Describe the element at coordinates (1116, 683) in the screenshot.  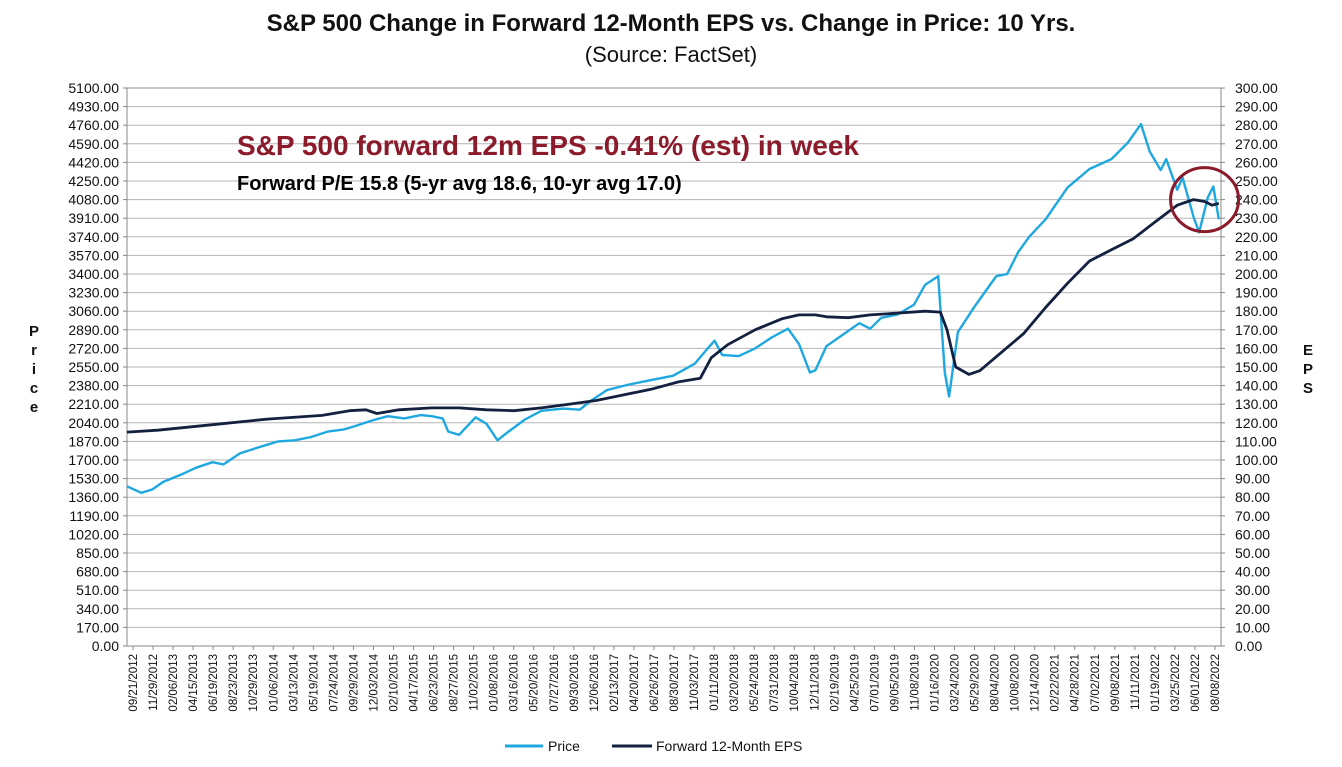
I see `x-tick-label: 09/08/2021` at that location.